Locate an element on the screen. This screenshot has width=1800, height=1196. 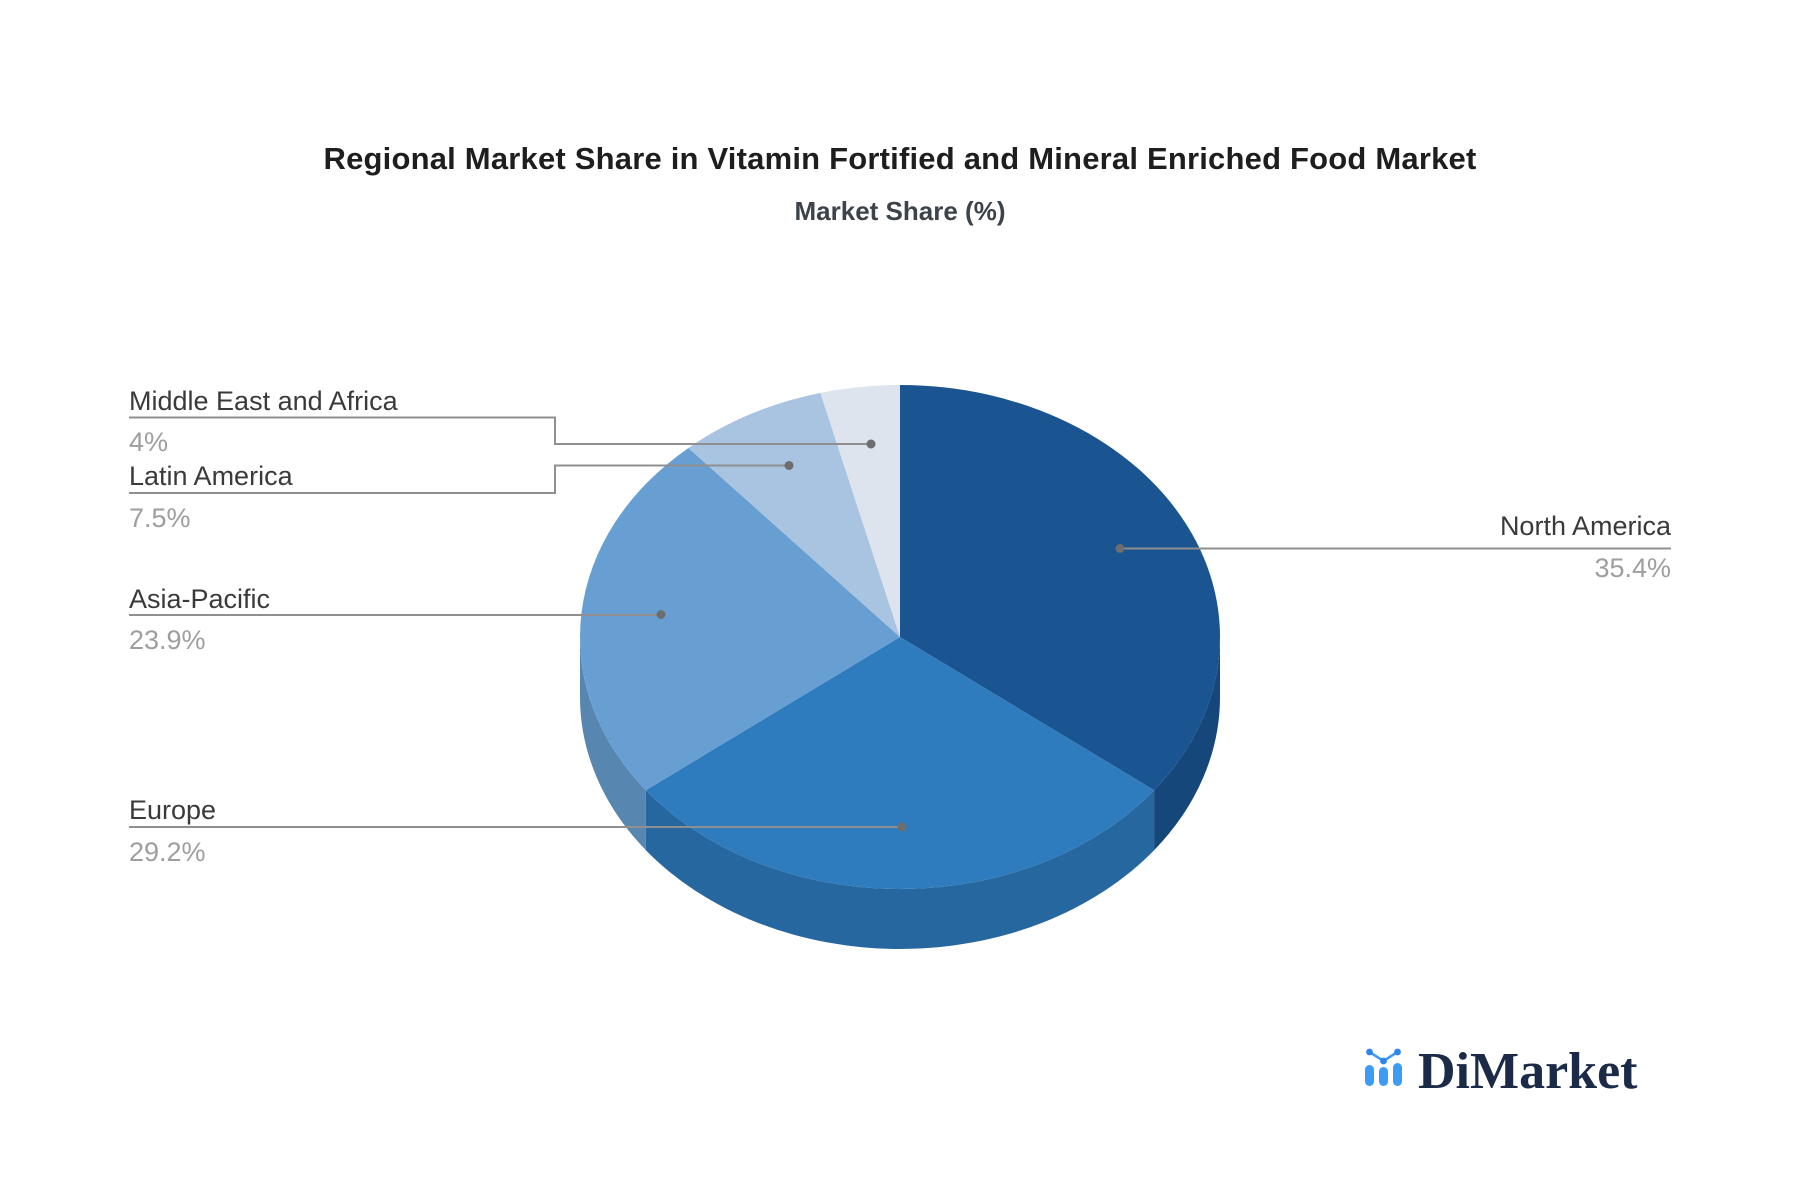
slice-value-latin-america: 7.5% is located at coordinates (160, 518).